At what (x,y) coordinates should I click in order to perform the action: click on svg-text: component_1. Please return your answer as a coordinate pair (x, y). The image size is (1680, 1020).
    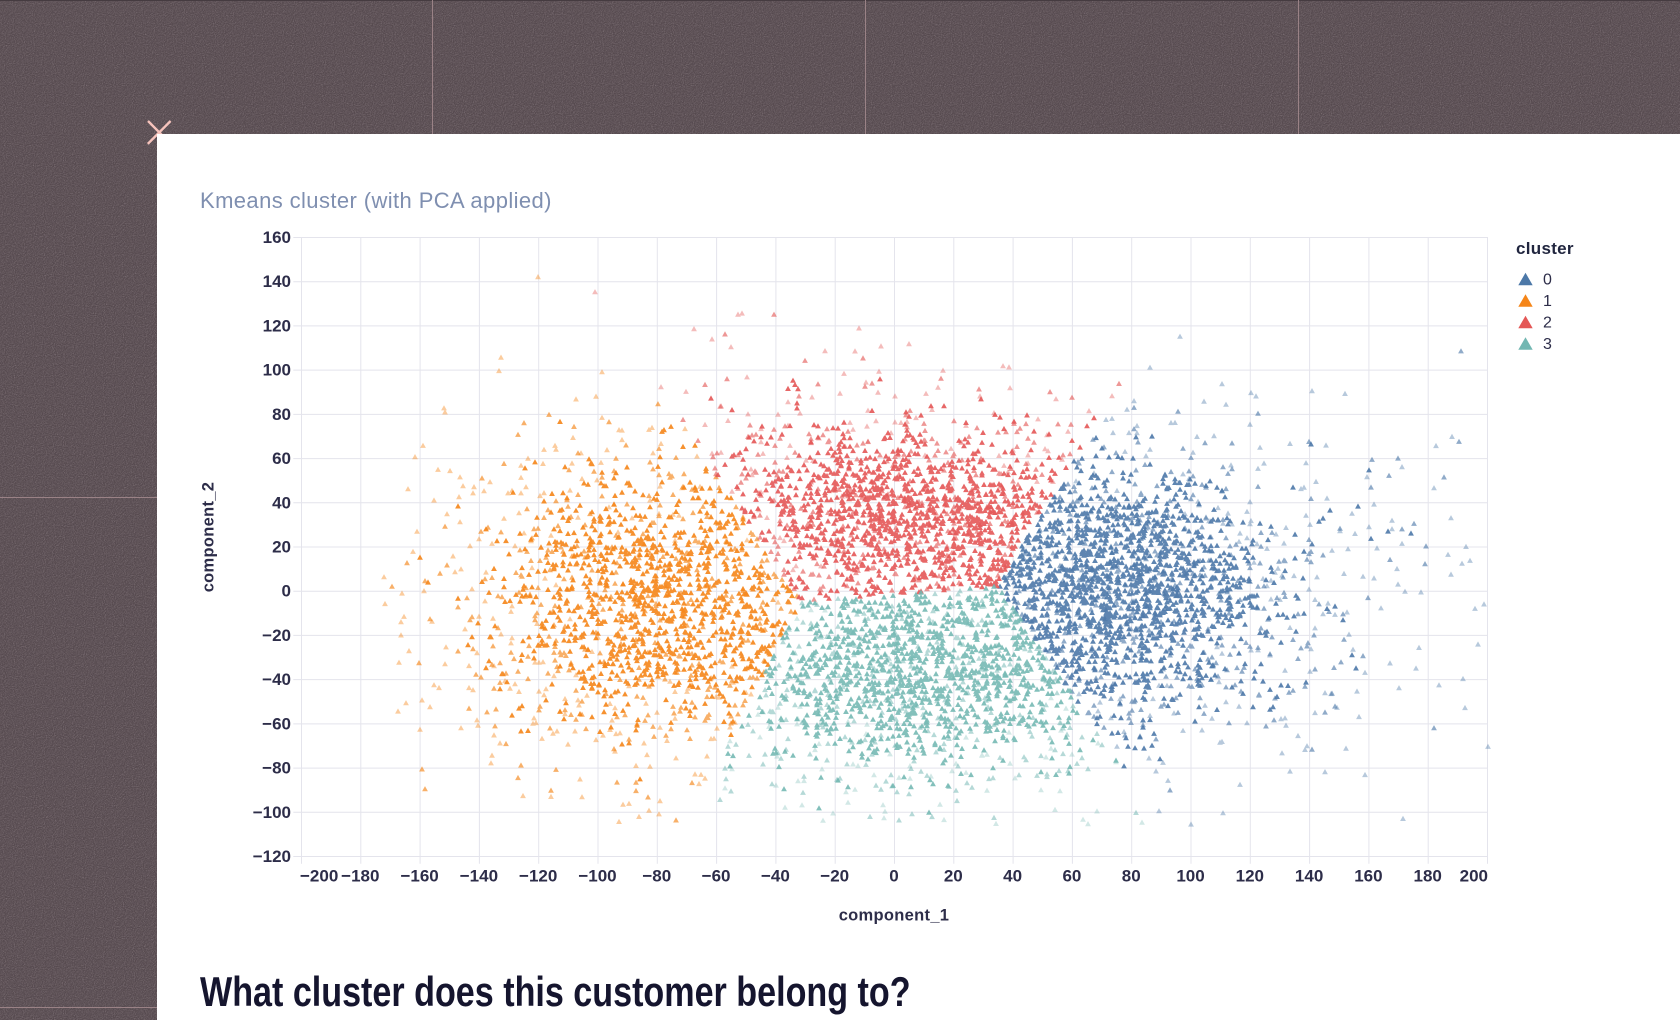
    Looking at the image, I should click on (894, 916).